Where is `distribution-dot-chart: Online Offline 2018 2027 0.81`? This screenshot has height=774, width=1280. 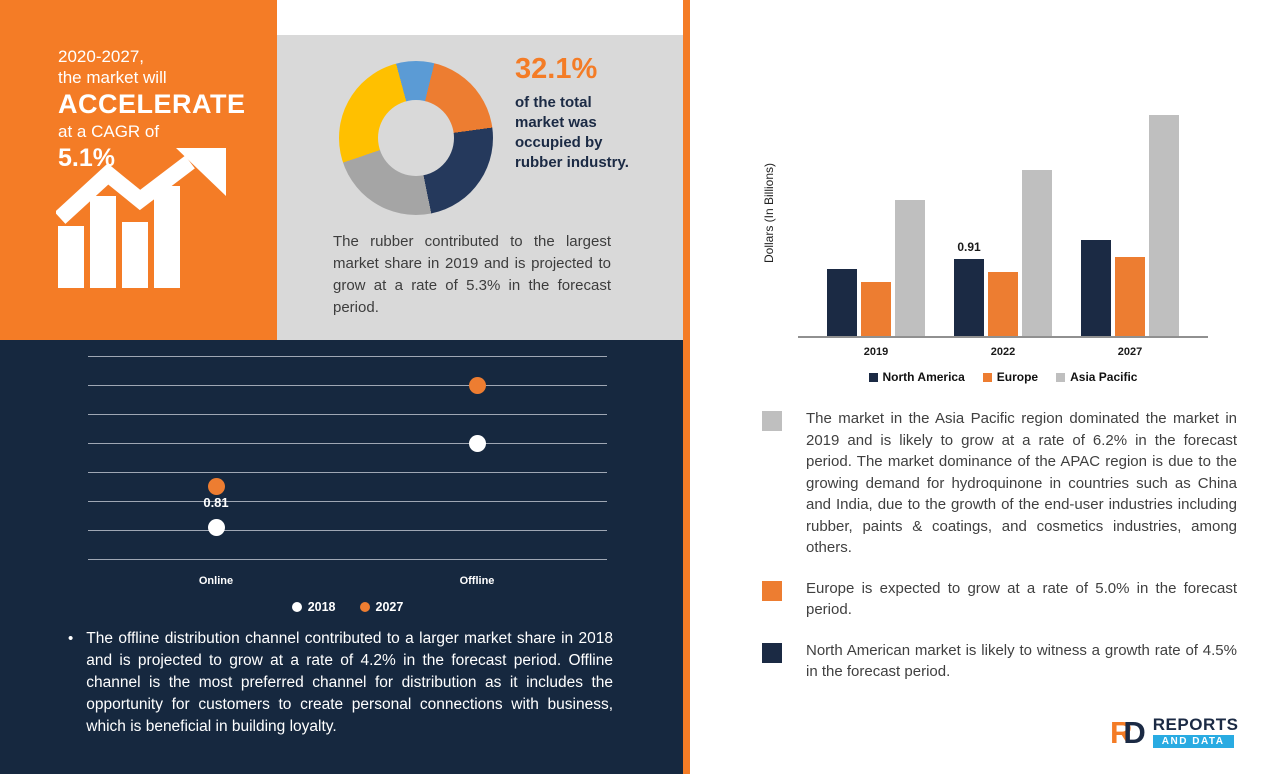 distribution-dot-chart: Online Offline 2018 2027 0.81 is located at coordinates (347, 485).